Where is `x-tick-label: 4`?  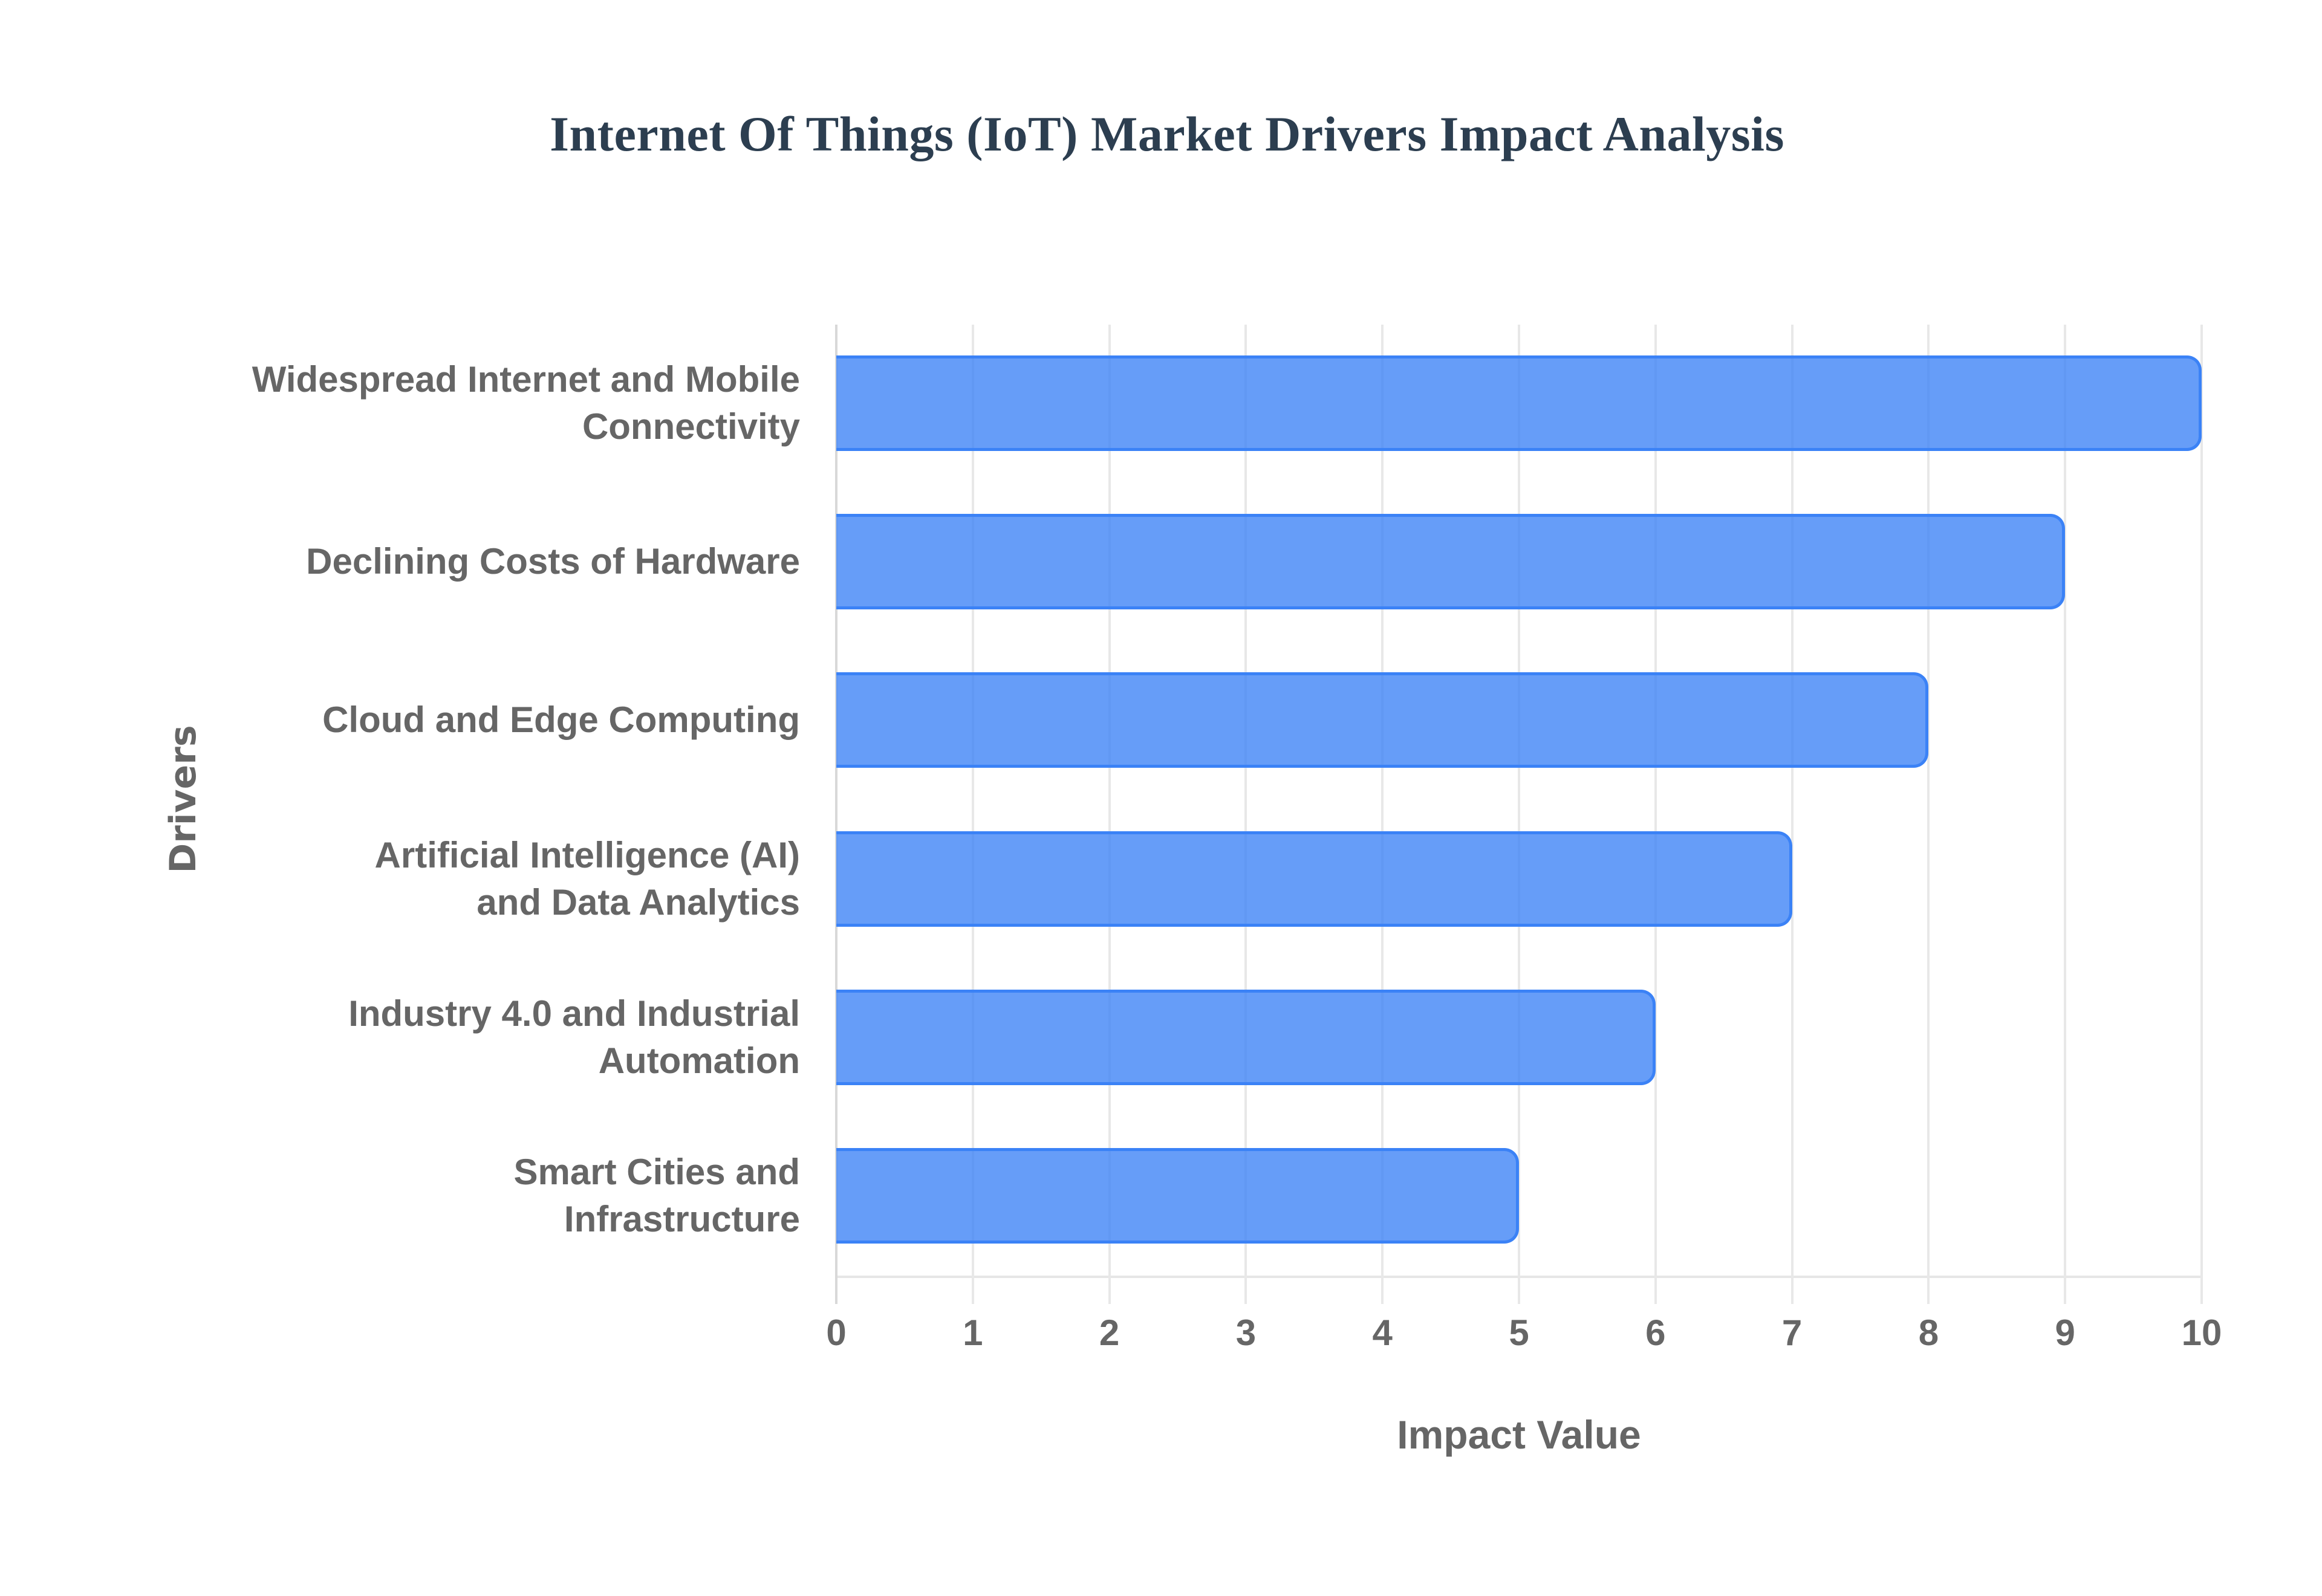 x-tick-label: 4 is located at coordinates (1382, 1332).